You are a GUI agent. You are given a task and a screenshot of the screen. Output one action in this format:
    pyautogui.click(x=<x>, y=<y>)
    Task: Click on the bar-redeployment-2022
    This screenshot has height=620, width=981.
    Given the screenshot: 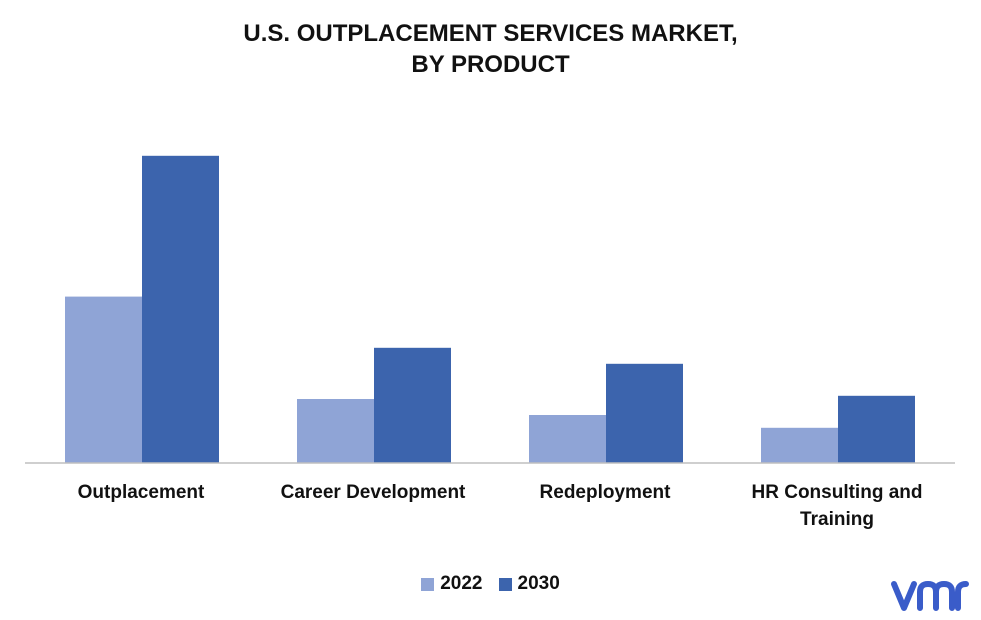 What is the action you would take?
    pyautogui.click(x=567, y=439)
    